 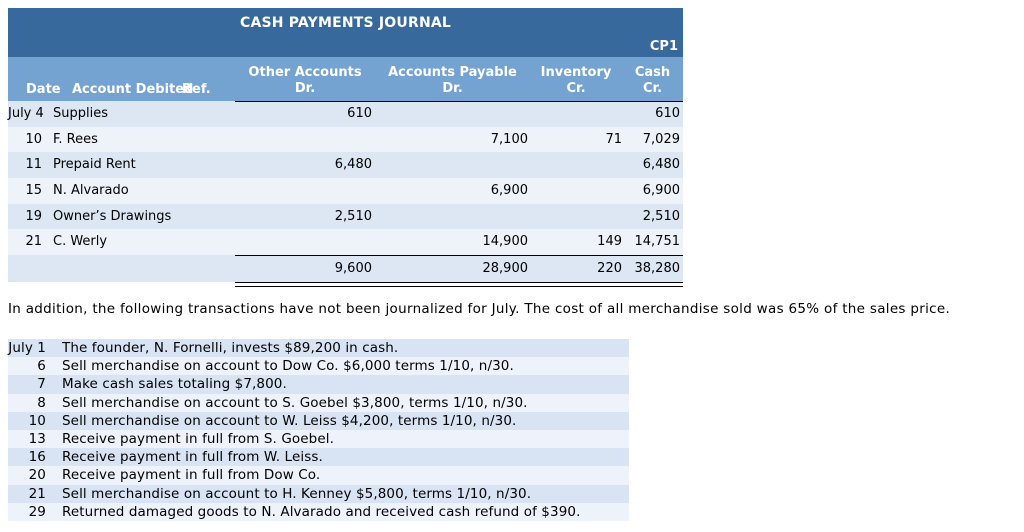 I want to click on journal-row: 15 N. Alvarado 6,900 6,900, so click(x=345, y=191).